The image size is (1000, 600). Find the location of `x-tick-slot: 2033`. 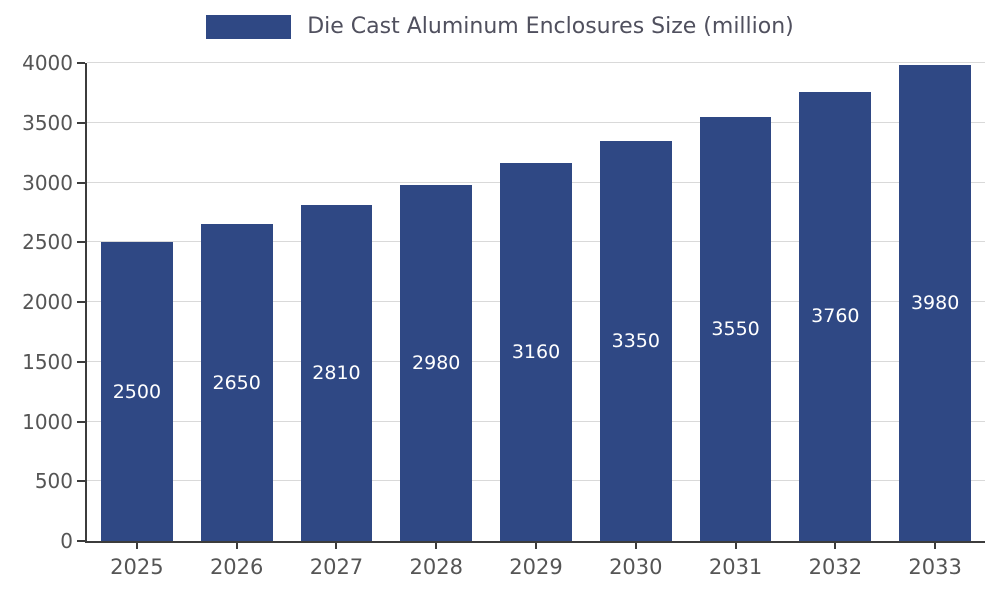

x-tick-slot: 2033 is located at coordinates (935, 560).